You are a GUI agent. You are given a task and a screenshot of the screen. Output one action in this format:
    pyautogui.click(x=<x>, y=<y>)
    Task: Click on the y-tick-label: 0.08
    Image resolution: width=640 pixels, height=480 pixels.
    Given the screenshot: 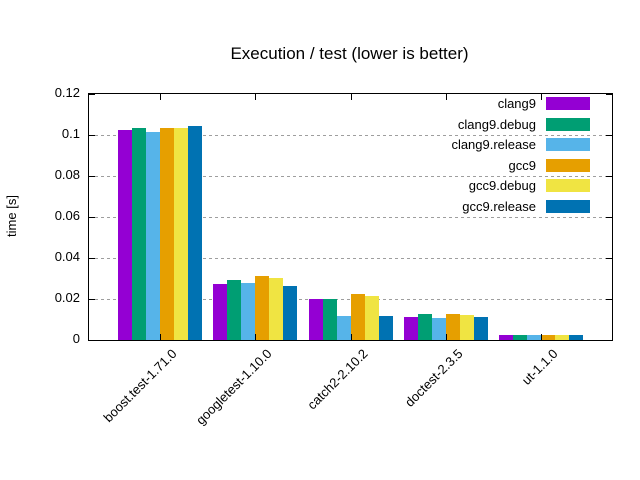 What is the action you would take?
    pyautogui.click(x=67, y=174)
    